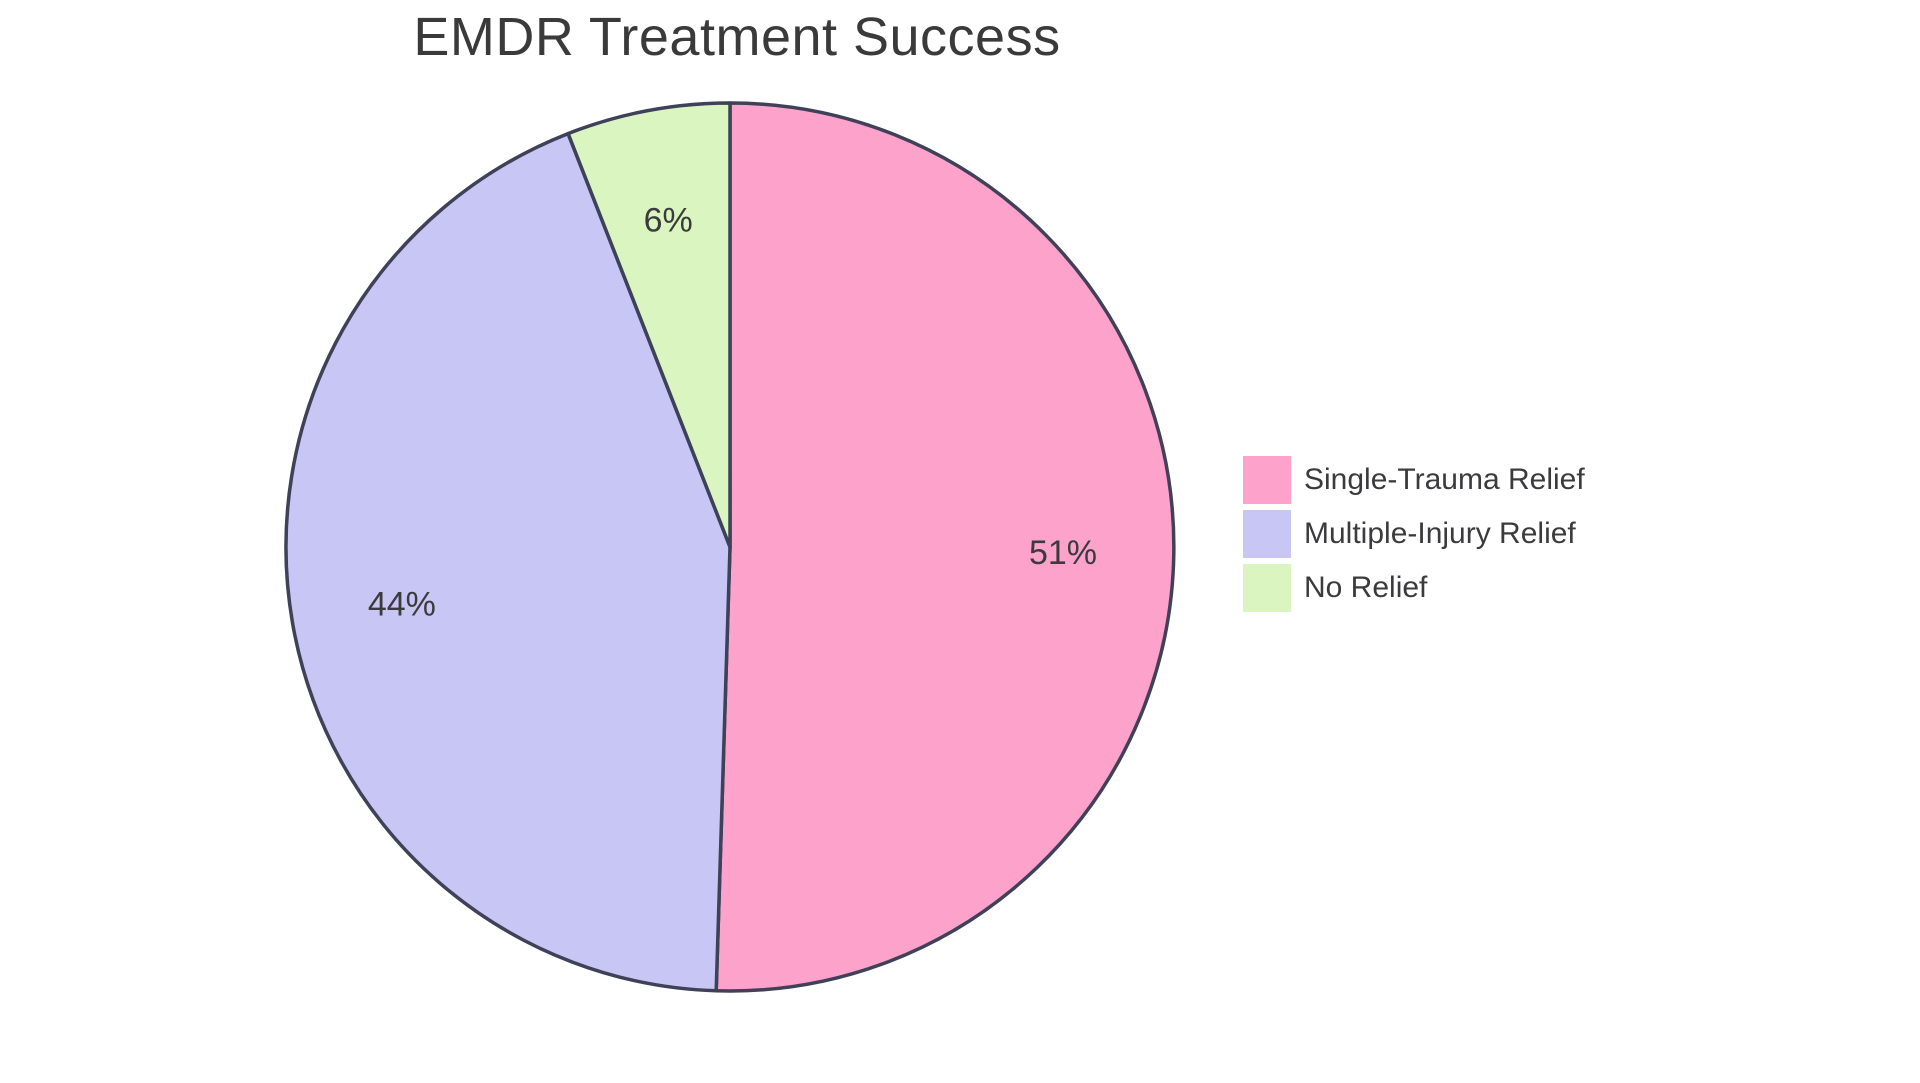  I want to click on legend-item-no-relief: No Relief, so click(1414, 588).